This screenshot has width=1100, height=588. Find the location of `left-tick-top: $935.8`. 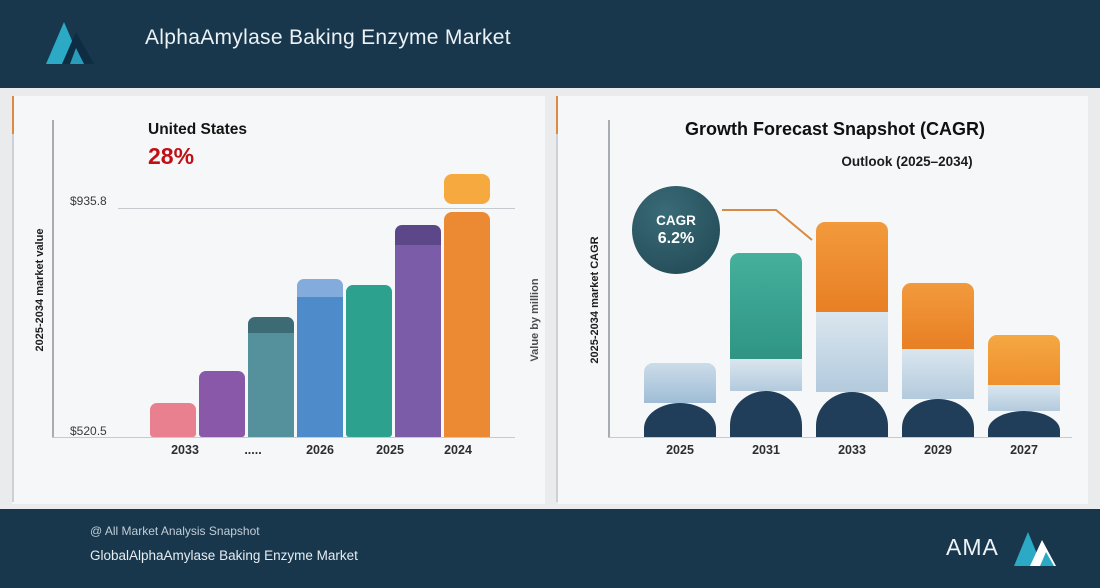

left-tick-top: $935.8 is located at coordinates (88, 201).